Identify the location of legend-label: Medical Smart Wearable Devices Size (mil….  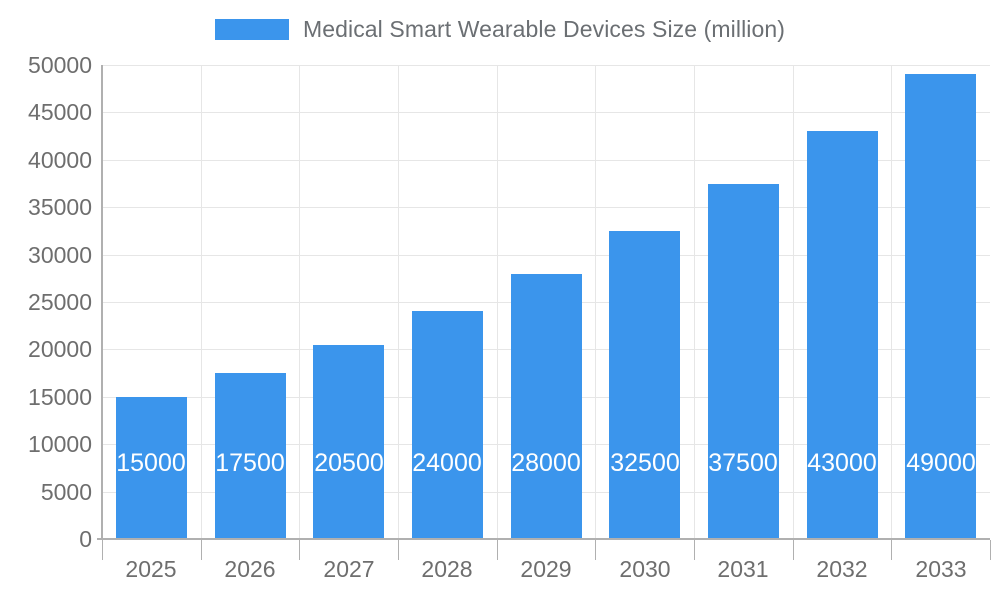
(544, 28).